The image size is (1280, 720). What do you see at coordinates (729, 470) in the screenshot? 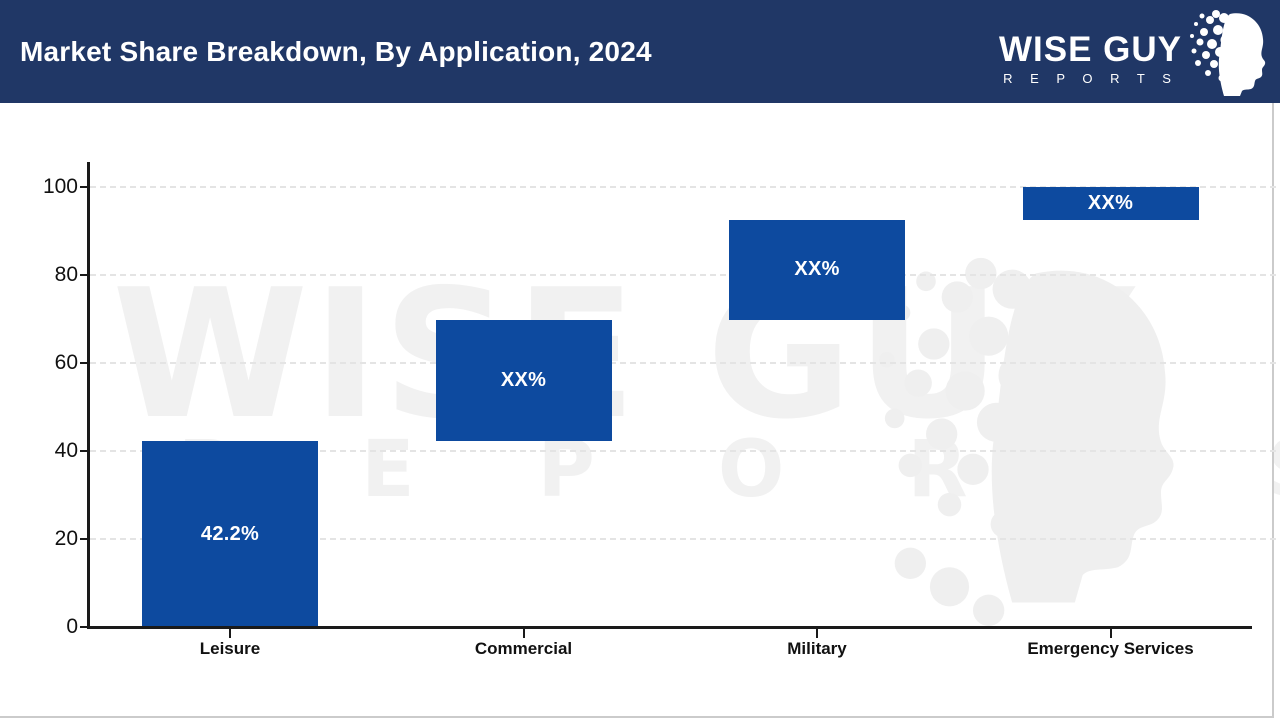
I see `watermark-subtitle: R E P O R T S` at bounding box center [729, 470].